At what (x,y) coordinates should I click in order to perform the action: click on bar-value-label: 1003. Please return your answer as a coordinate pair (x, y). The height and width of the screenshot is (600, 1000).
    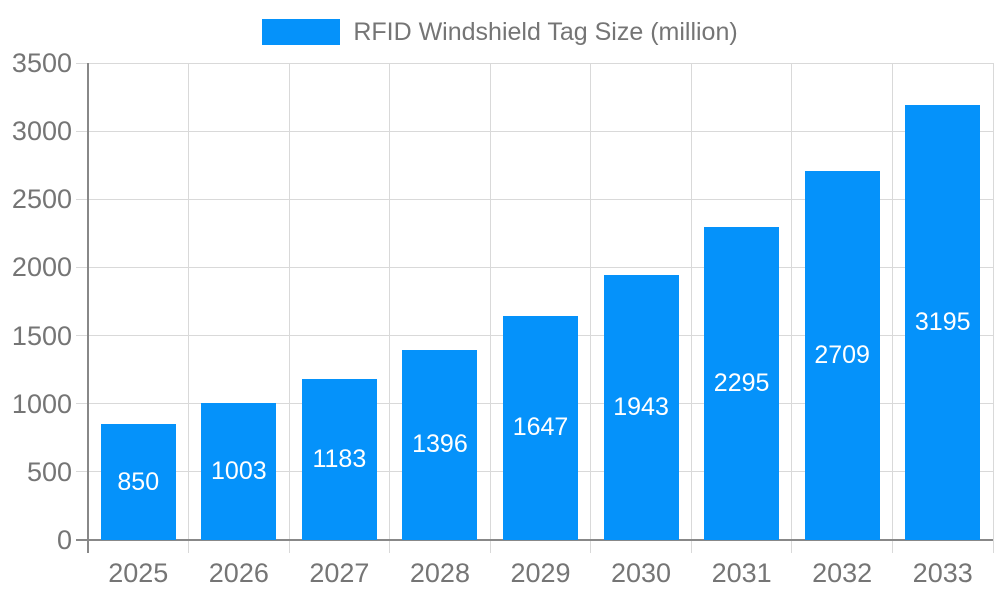
    Looking at the image, I should click on (239, 471).